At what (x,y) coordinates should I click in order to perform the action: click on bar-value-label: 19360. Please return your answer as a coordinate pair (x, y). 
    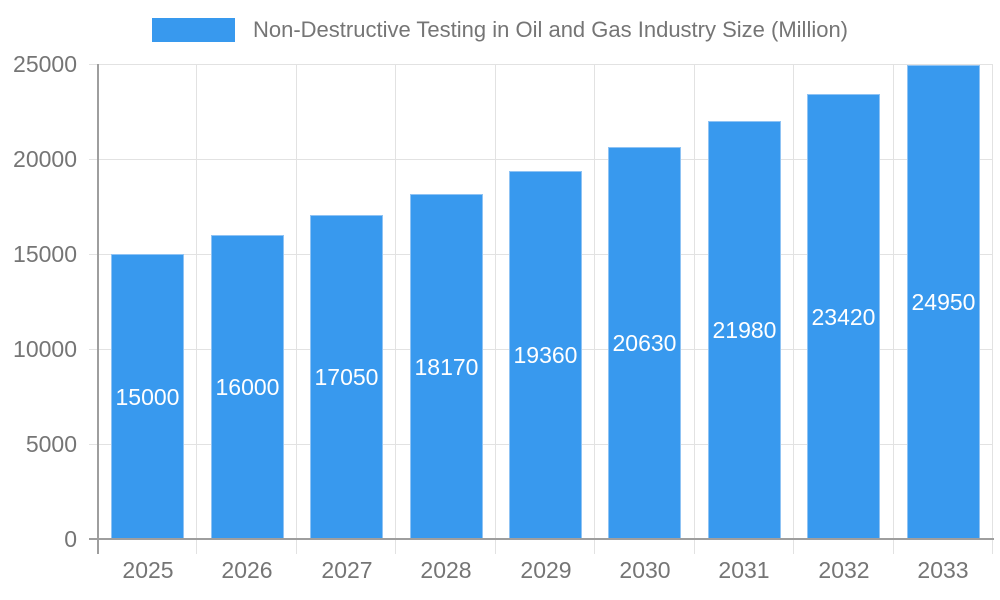
    Looking at the image, I should click on (545, 355).